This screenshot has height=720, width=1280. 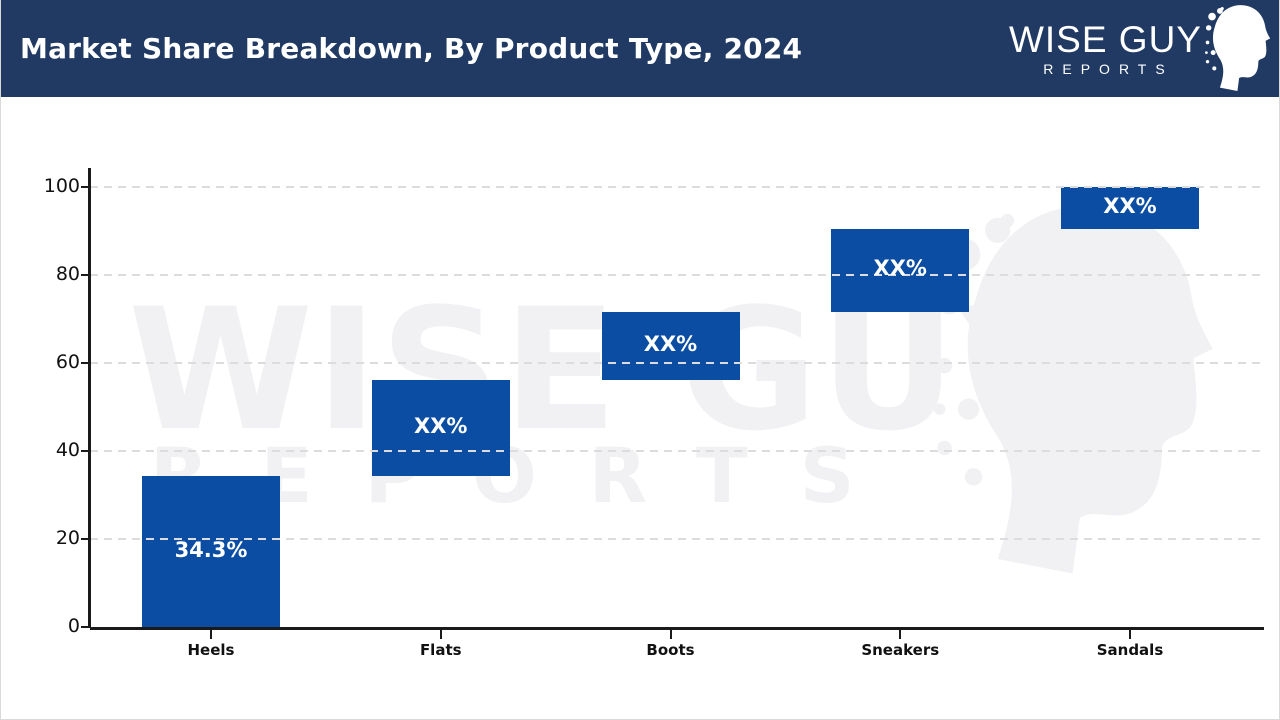 I want to click on bar-label-sandals: XX%, so click(x=1130, y=205).